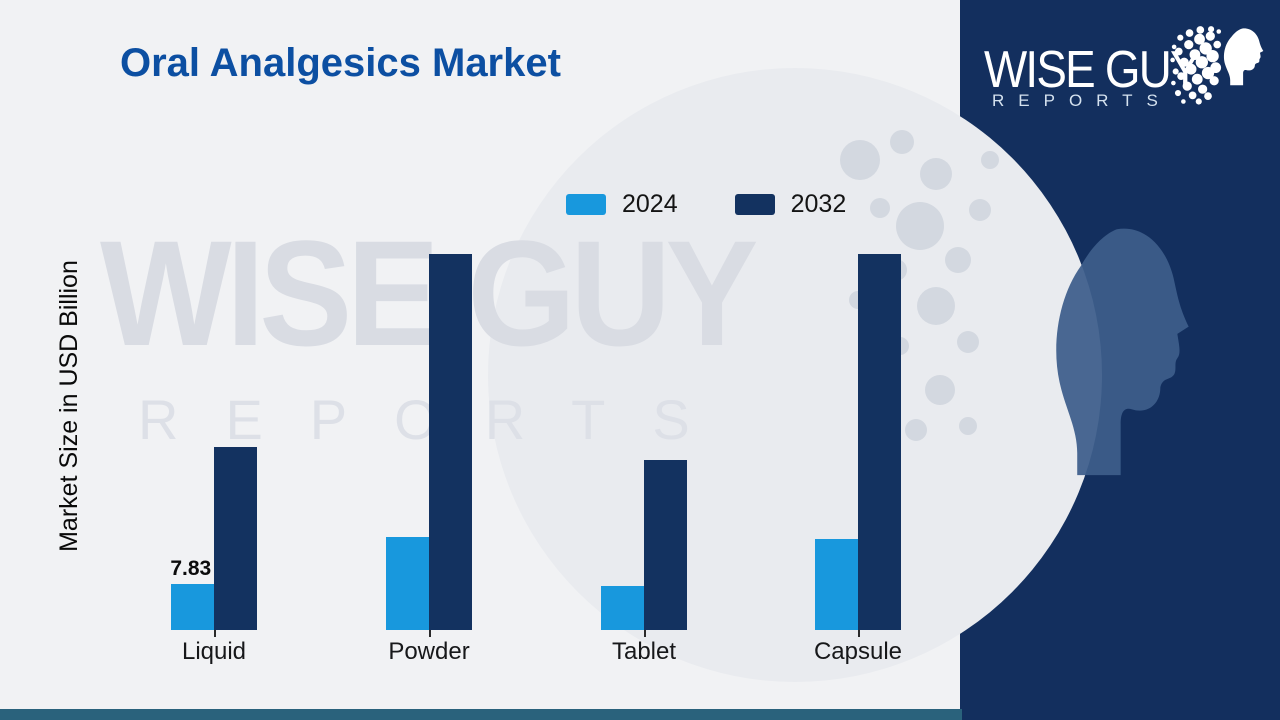 This screenshot has height=720, width=1280. I want to click on bar-liquid-2032, so click(235, 538).